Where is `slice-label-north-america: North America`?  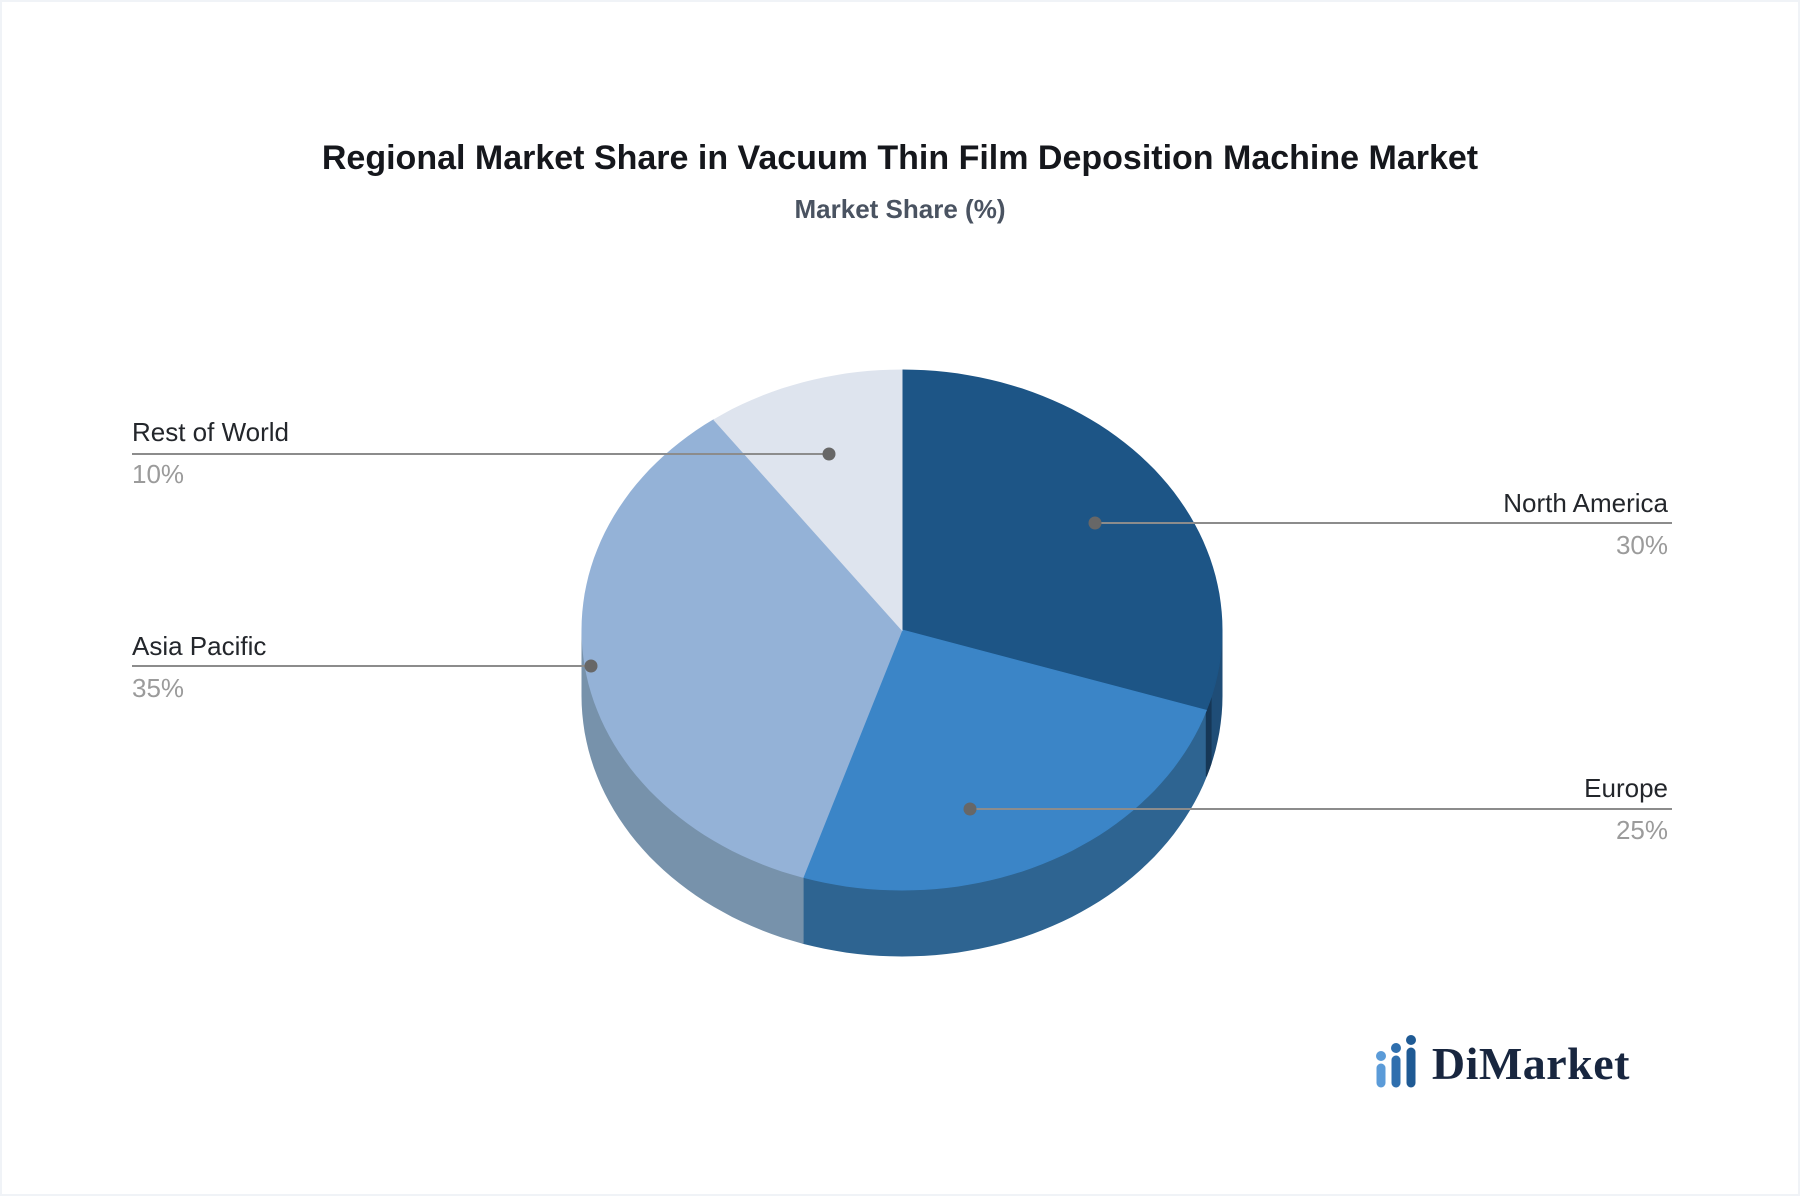
slice-label-north-america: North America is located at coordinates (1585, 503).